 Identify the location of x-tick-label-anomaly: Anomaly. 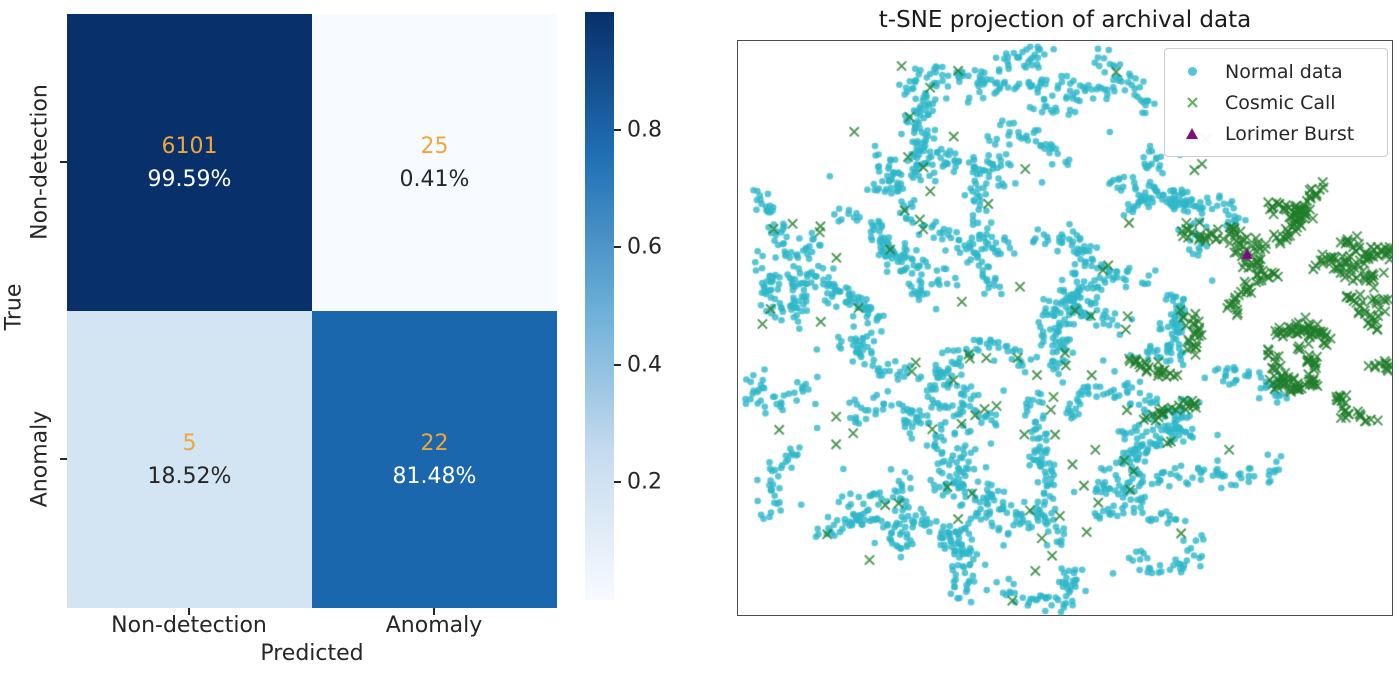
(434, 625).